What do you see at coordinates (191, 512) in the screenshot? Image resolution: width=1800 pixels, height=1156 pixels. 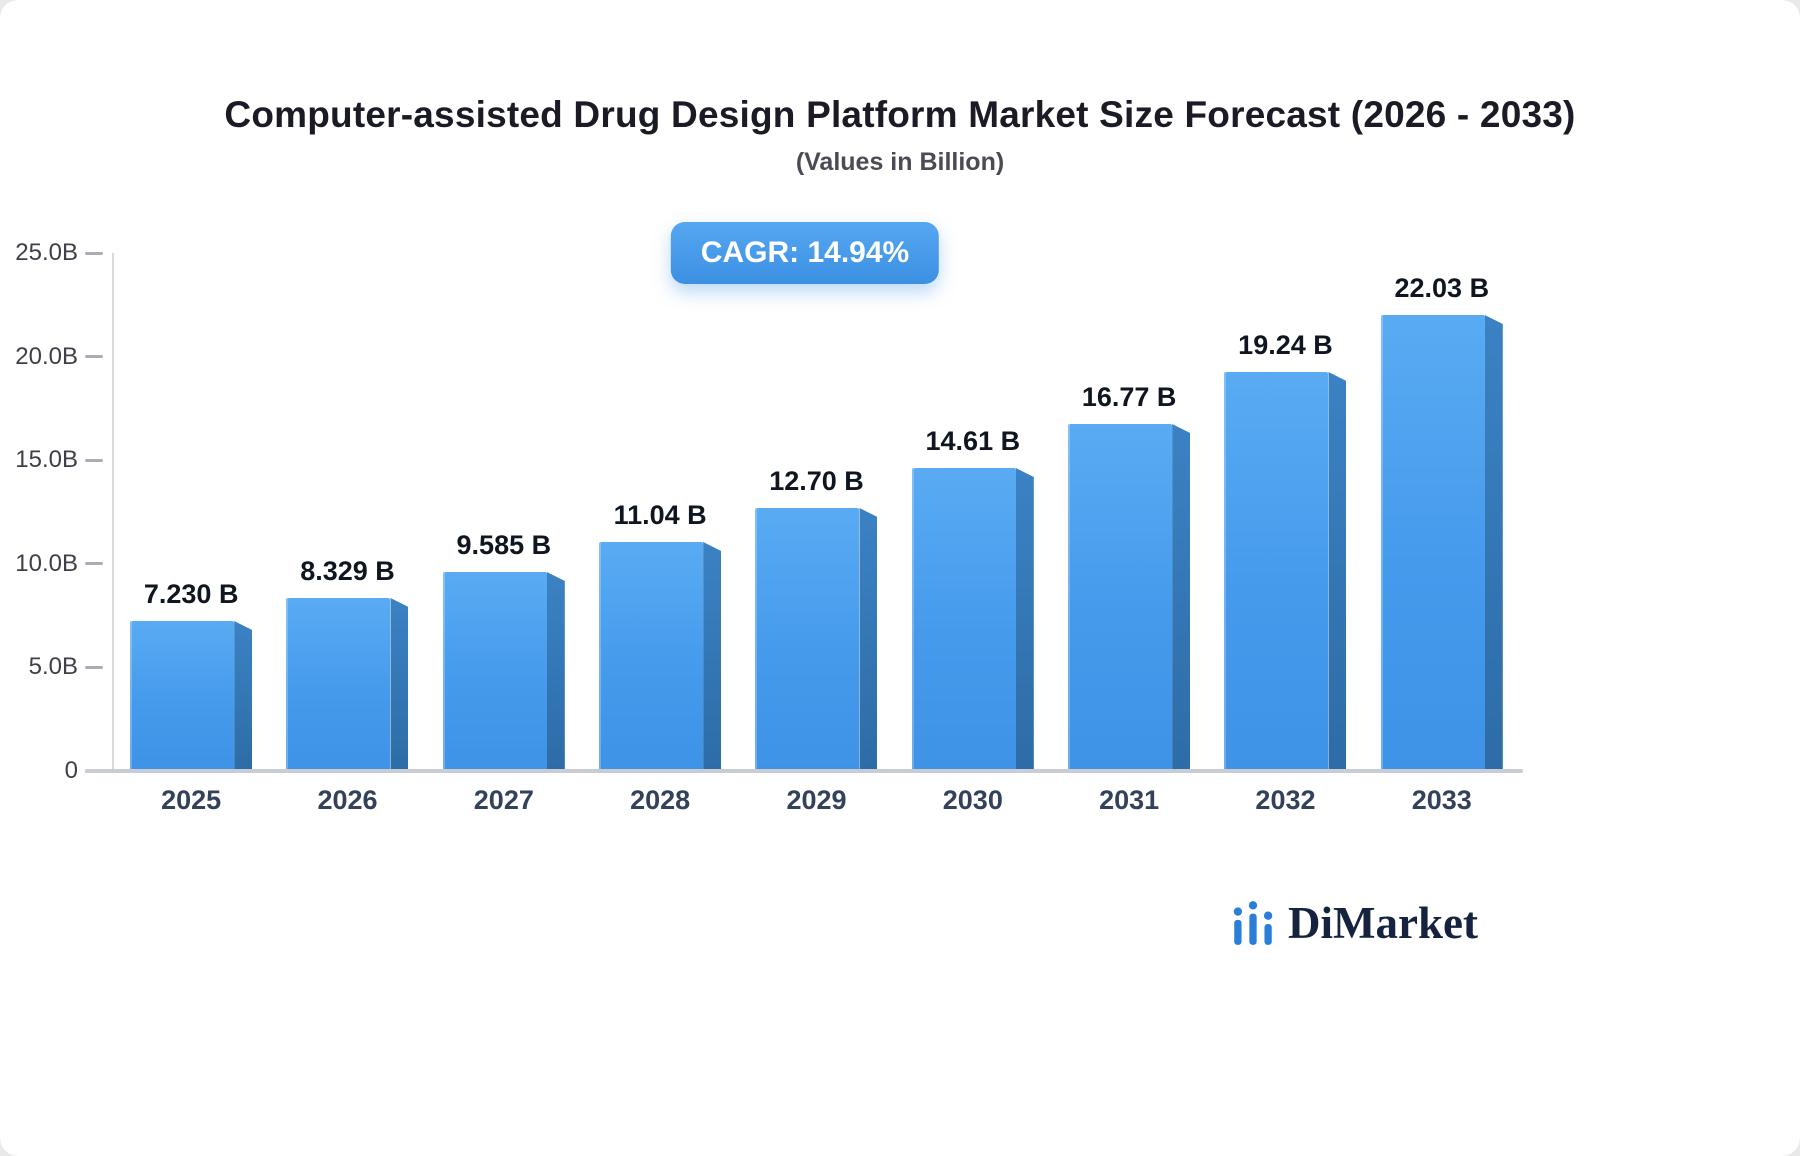 I see `bar-column-2025: 7.230 B` at bounding box center [191, 512].